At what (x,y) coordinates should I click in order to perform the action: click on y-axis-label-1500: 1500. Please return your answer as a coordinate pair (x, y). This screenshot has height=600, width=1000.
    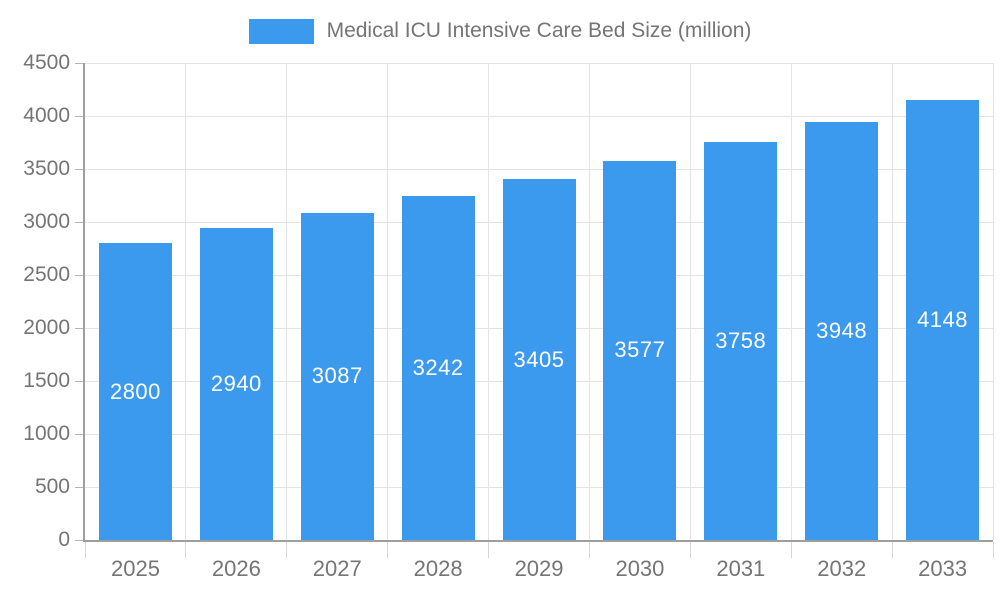
    Looking at the image, I should click on (46, 380).